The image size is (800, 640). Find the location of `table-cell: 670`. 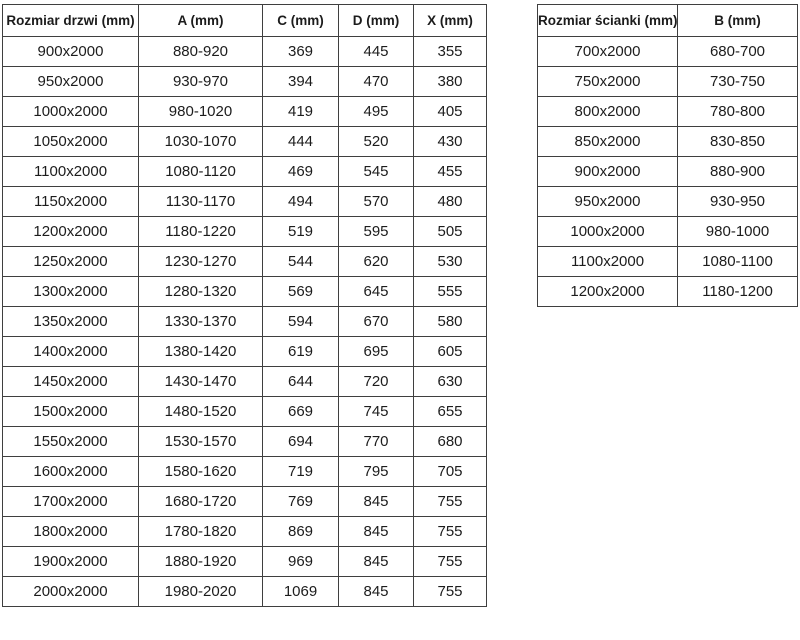

table-cell: 670 is located at coordinates (376, 321).